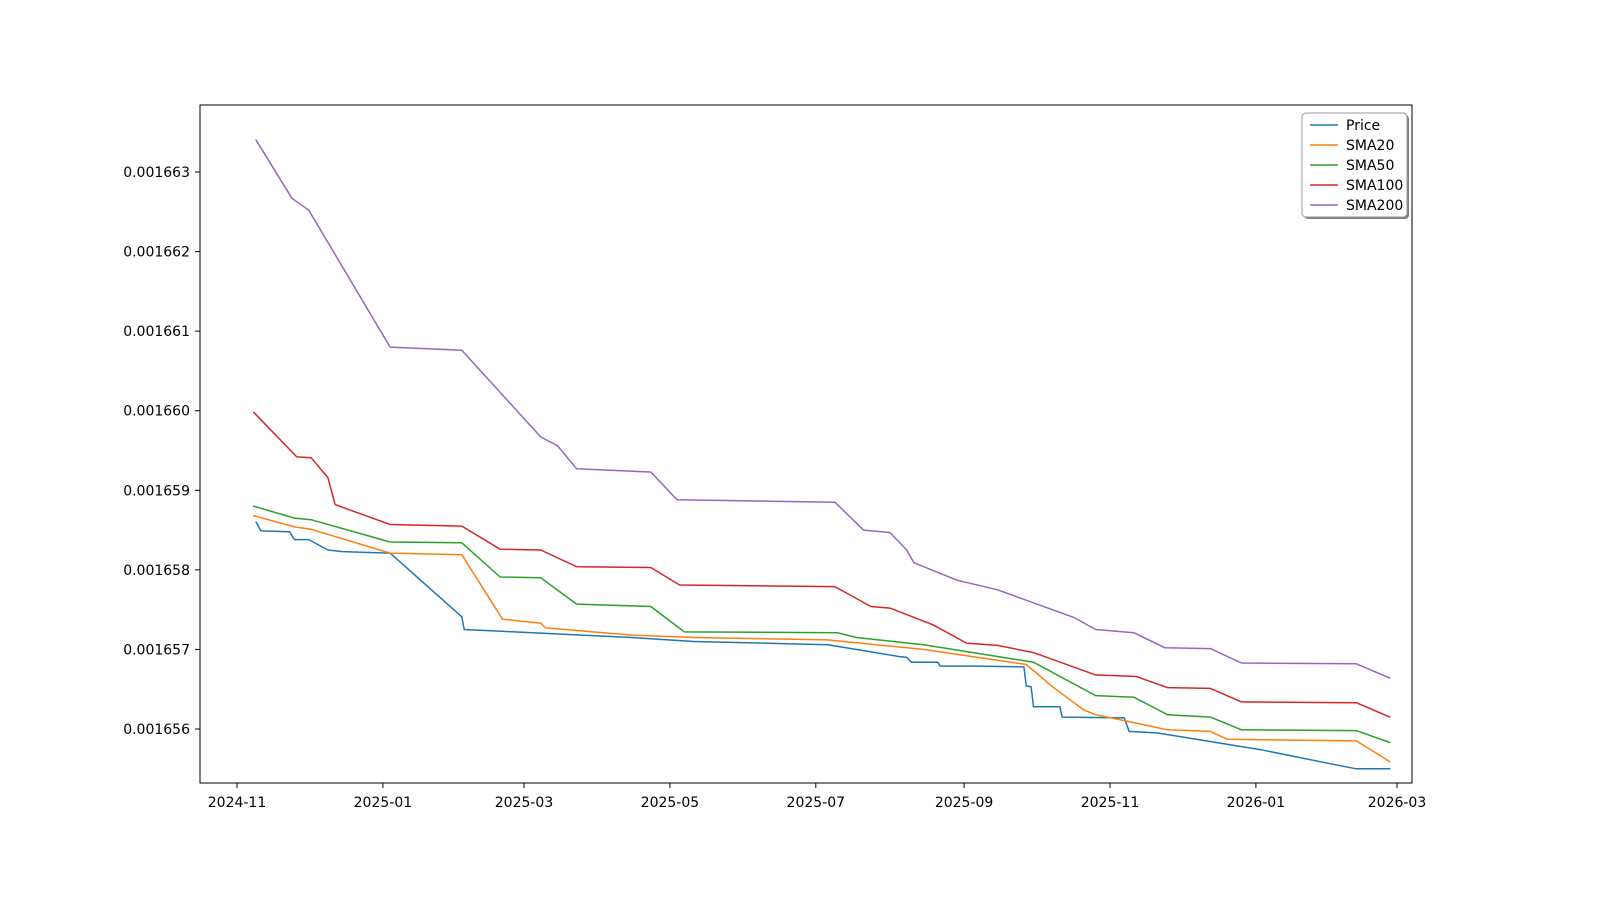  Describe the element at coordinates (156, 173) in the screenshot. I see `y-tick-label: 0.001663` at that location.